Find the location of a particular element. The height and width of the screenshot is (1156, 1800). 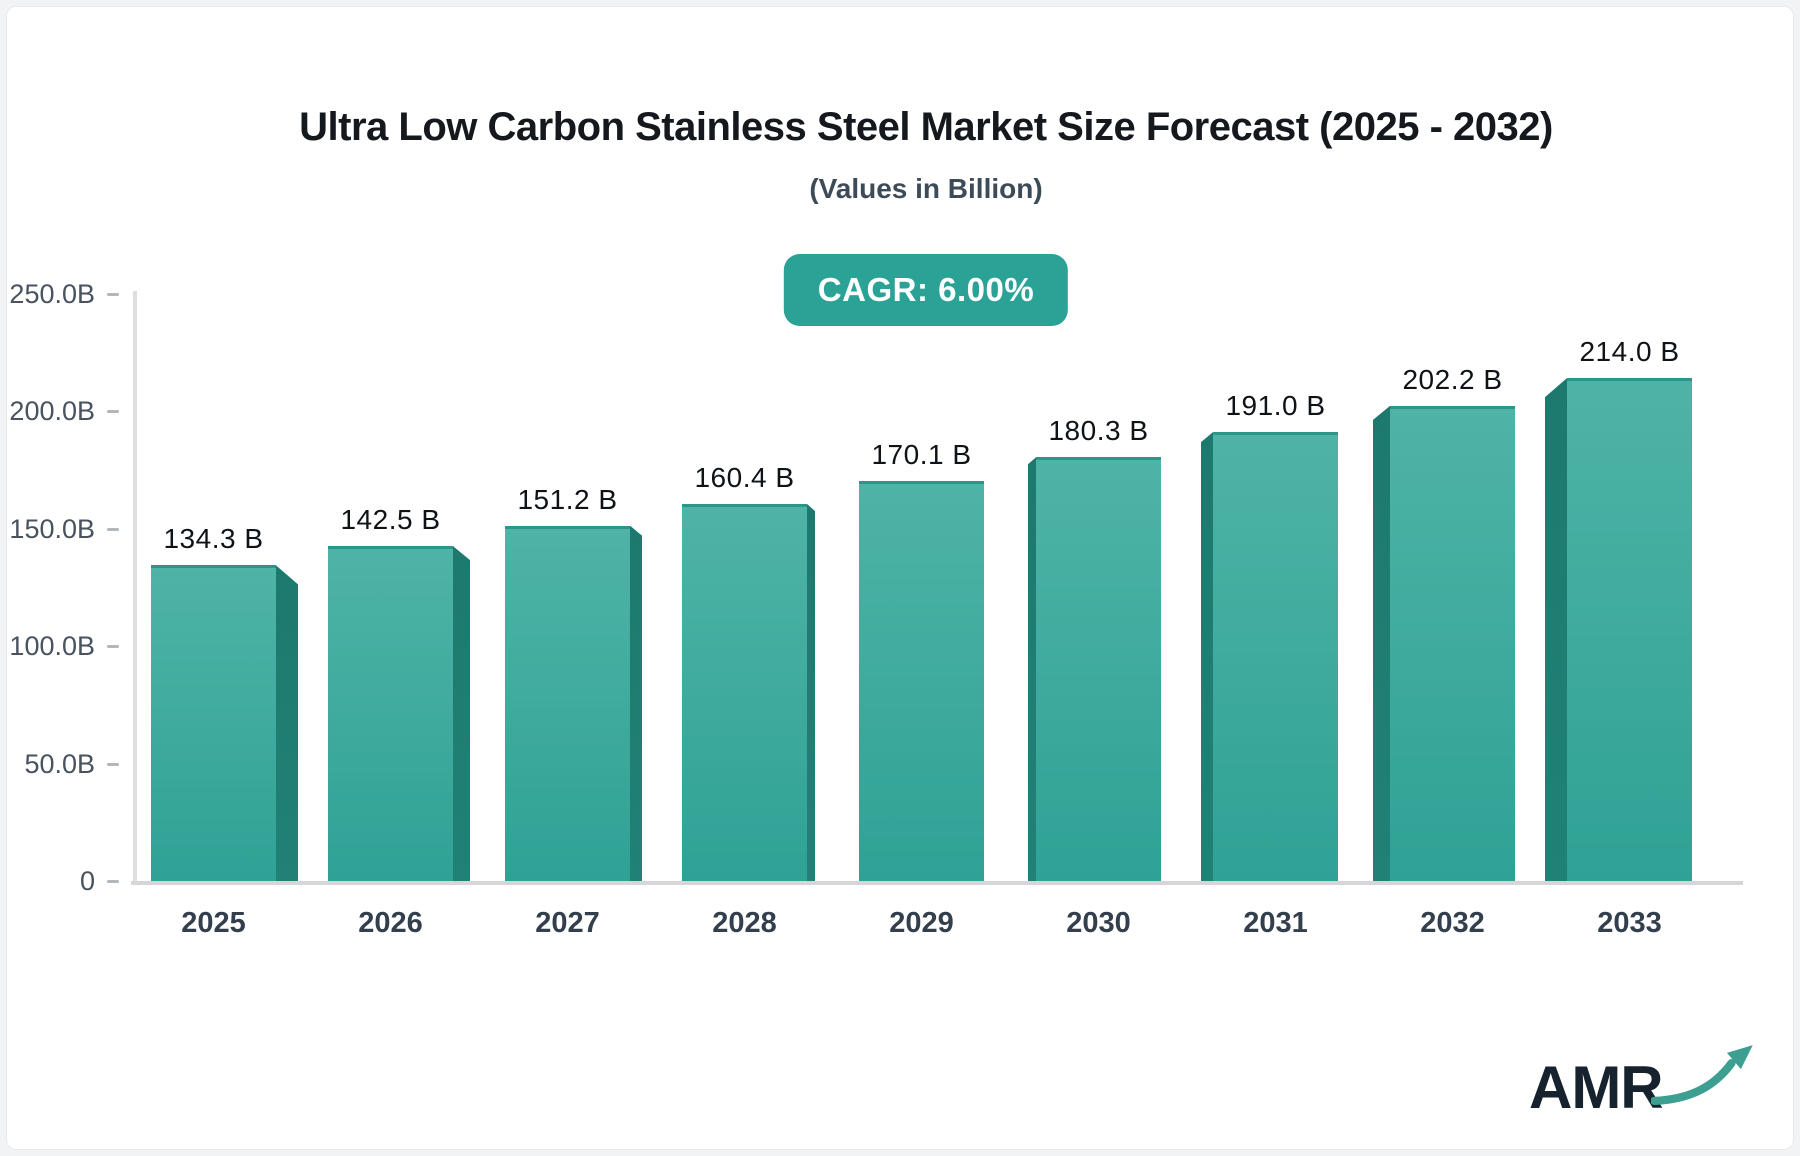

amr-logo: AMR is located at coordinates (1644, 1074).